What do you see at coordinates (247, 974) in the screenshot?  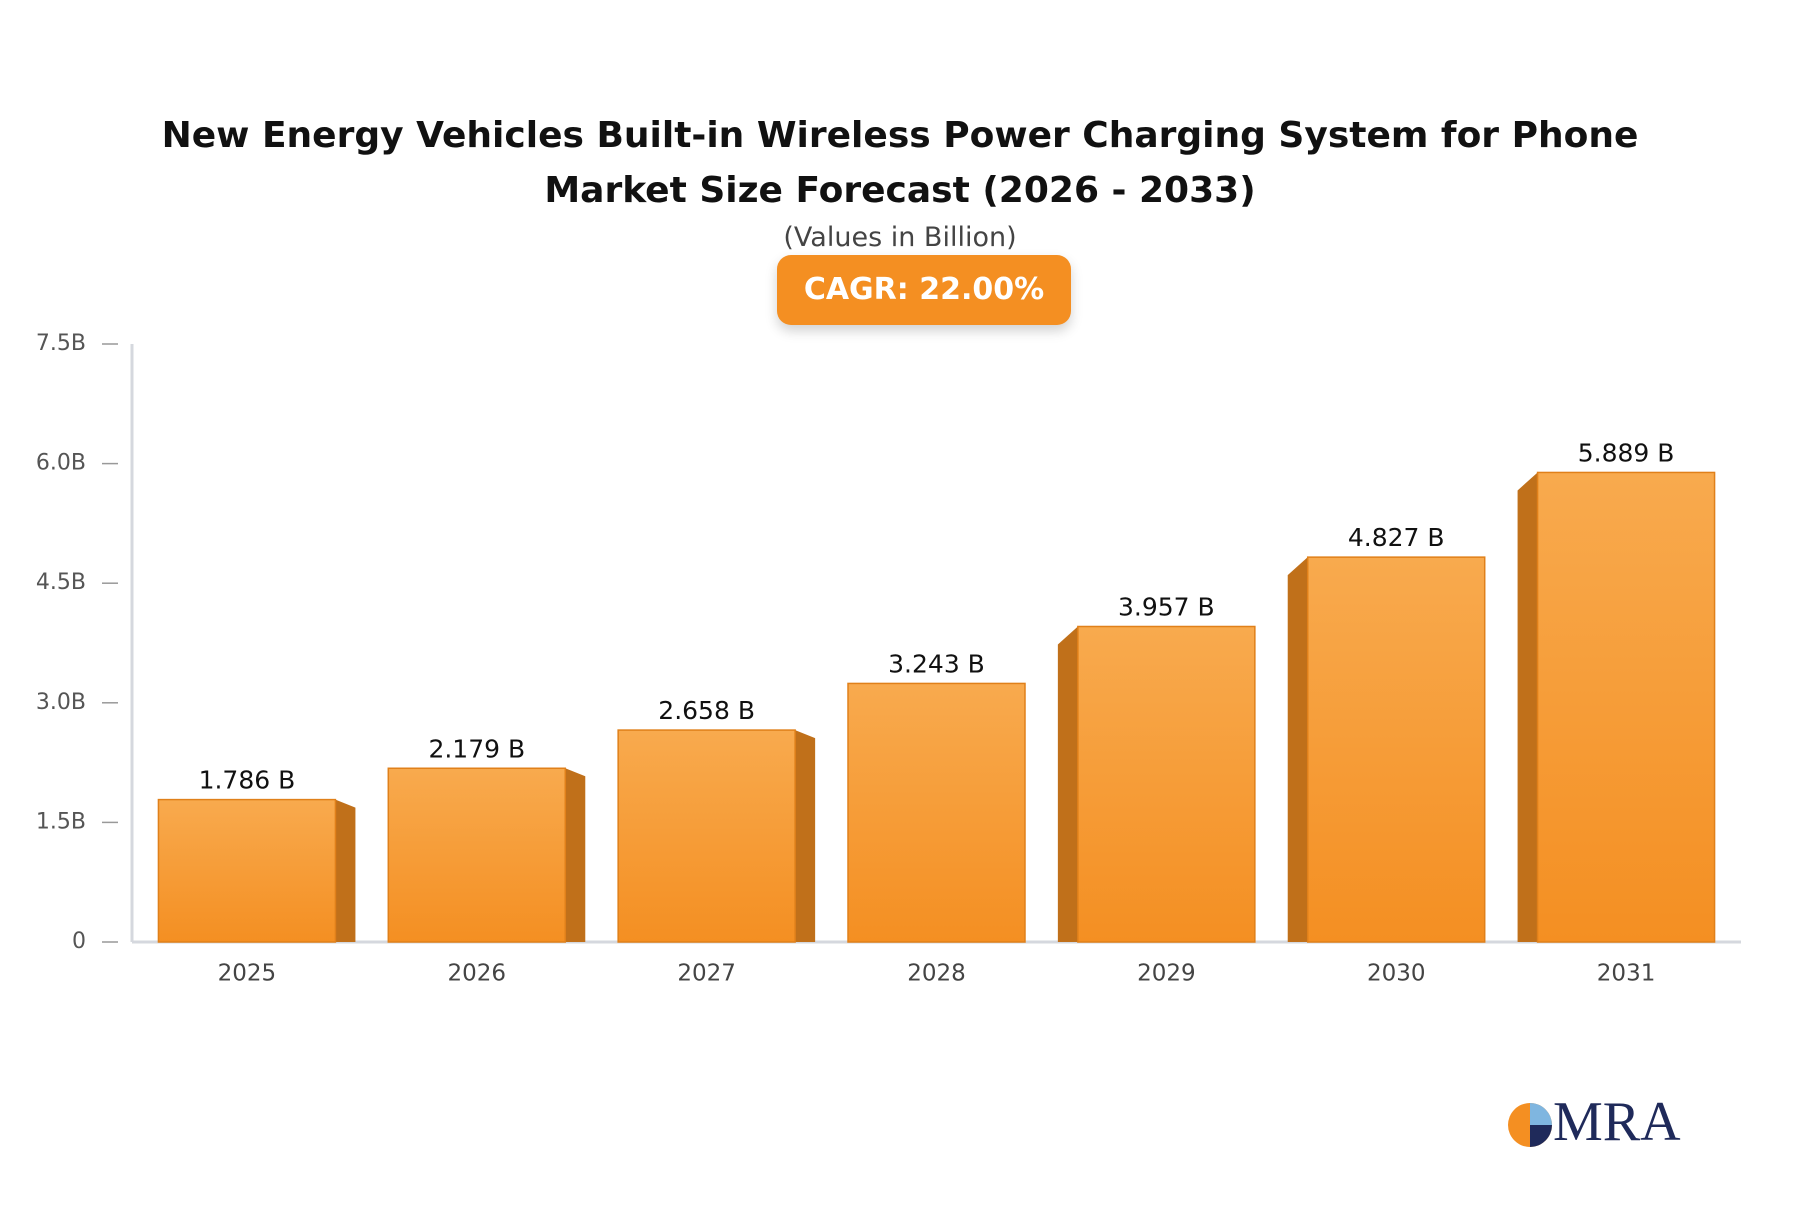 I see `x-tick-label: 2025` at bounding box center [247, 974].